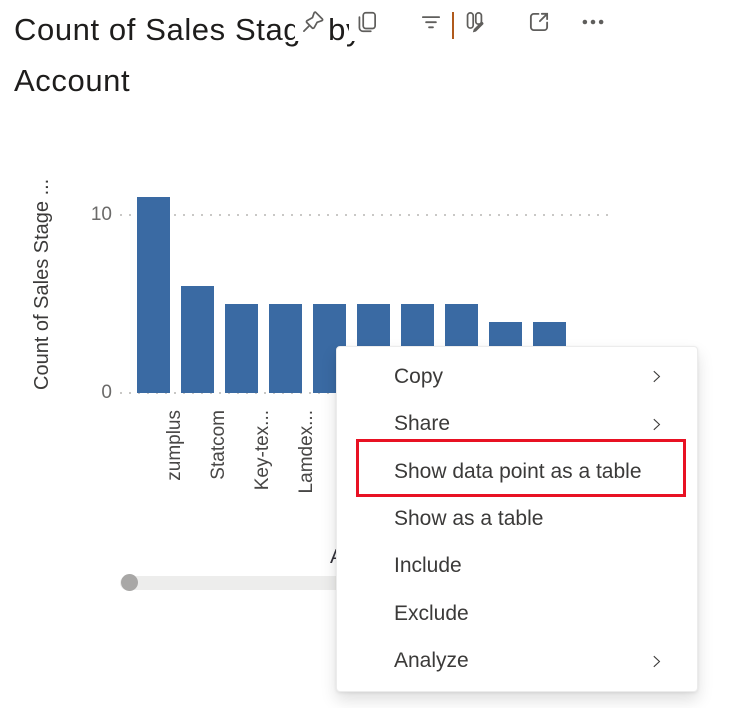 Image resolution: width=755 pixels, height=708 pixels. I want to click on menu-item-label: Show data point as a table, so click(518, 471).